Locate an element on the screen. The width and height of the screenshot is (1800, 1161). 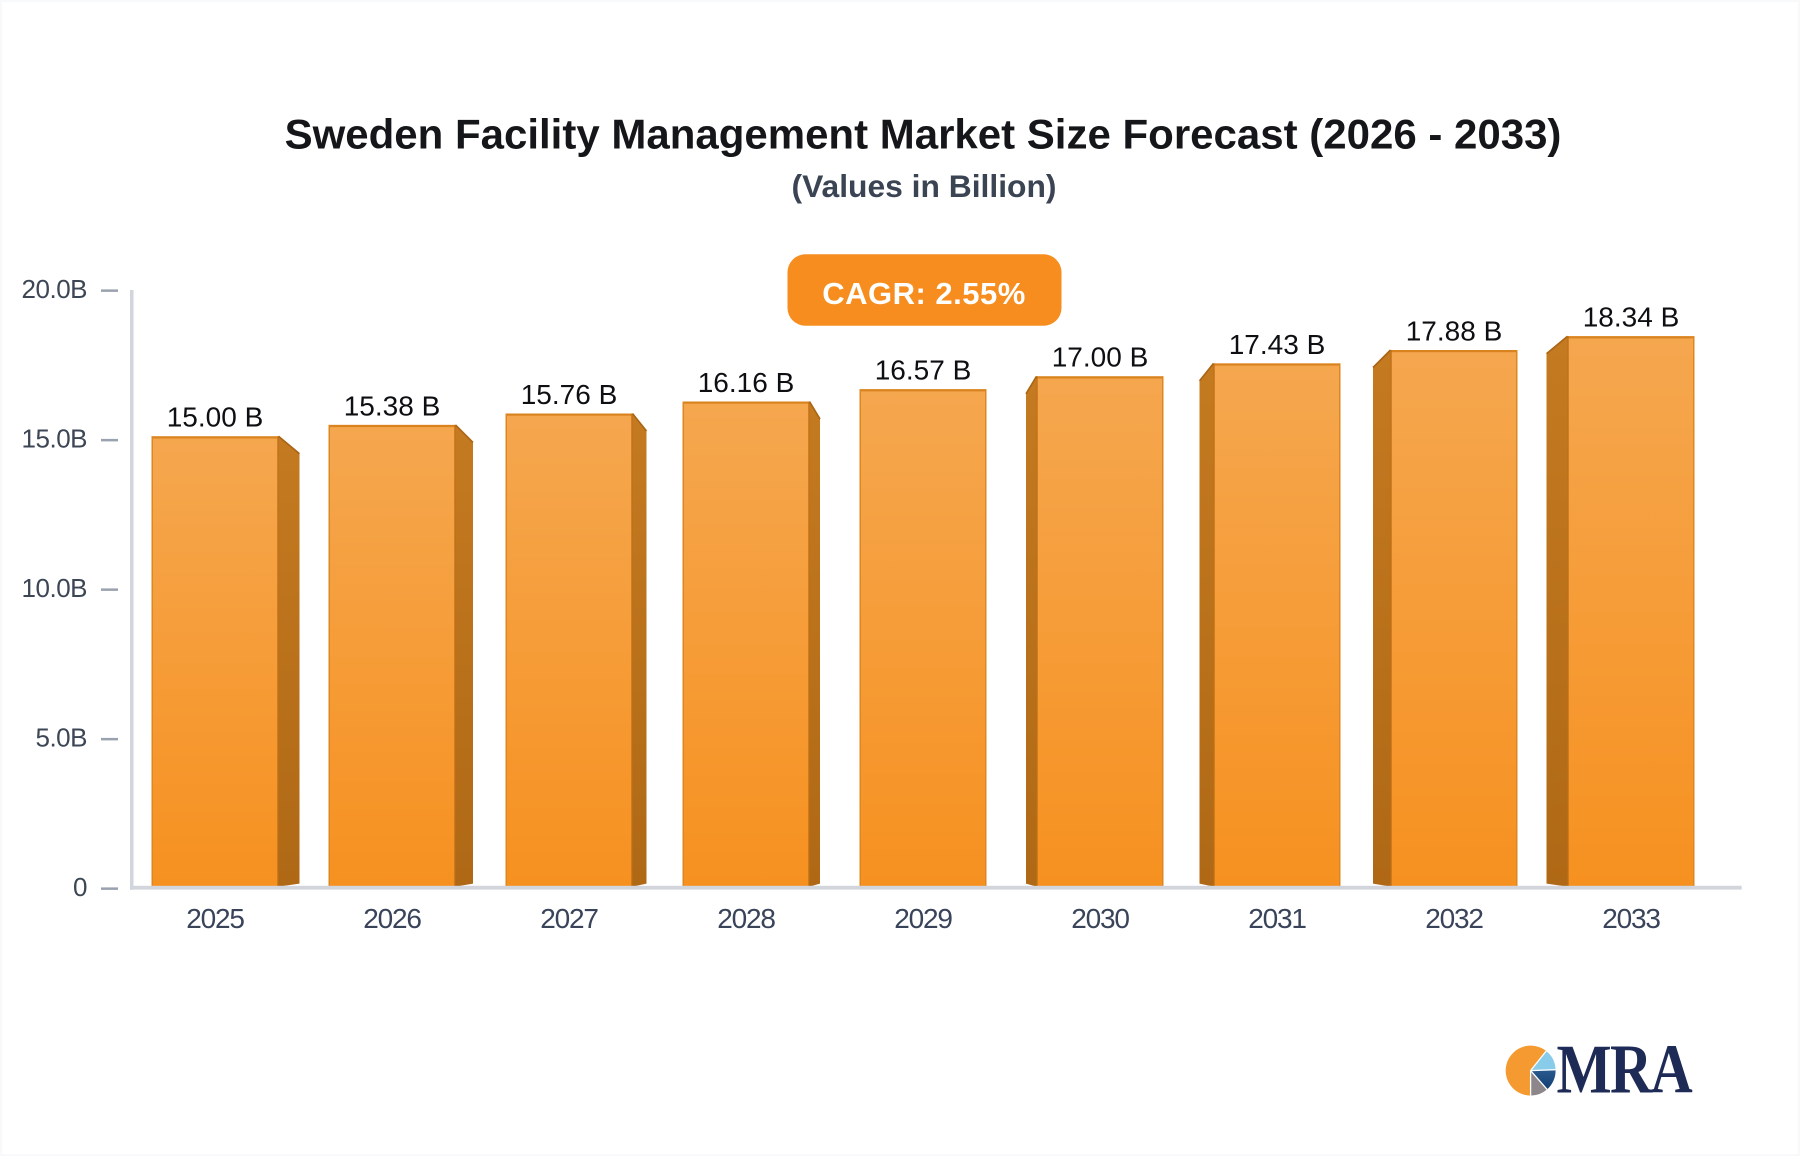
svg-text: 15.76 B is located at coordinates (569, 394).